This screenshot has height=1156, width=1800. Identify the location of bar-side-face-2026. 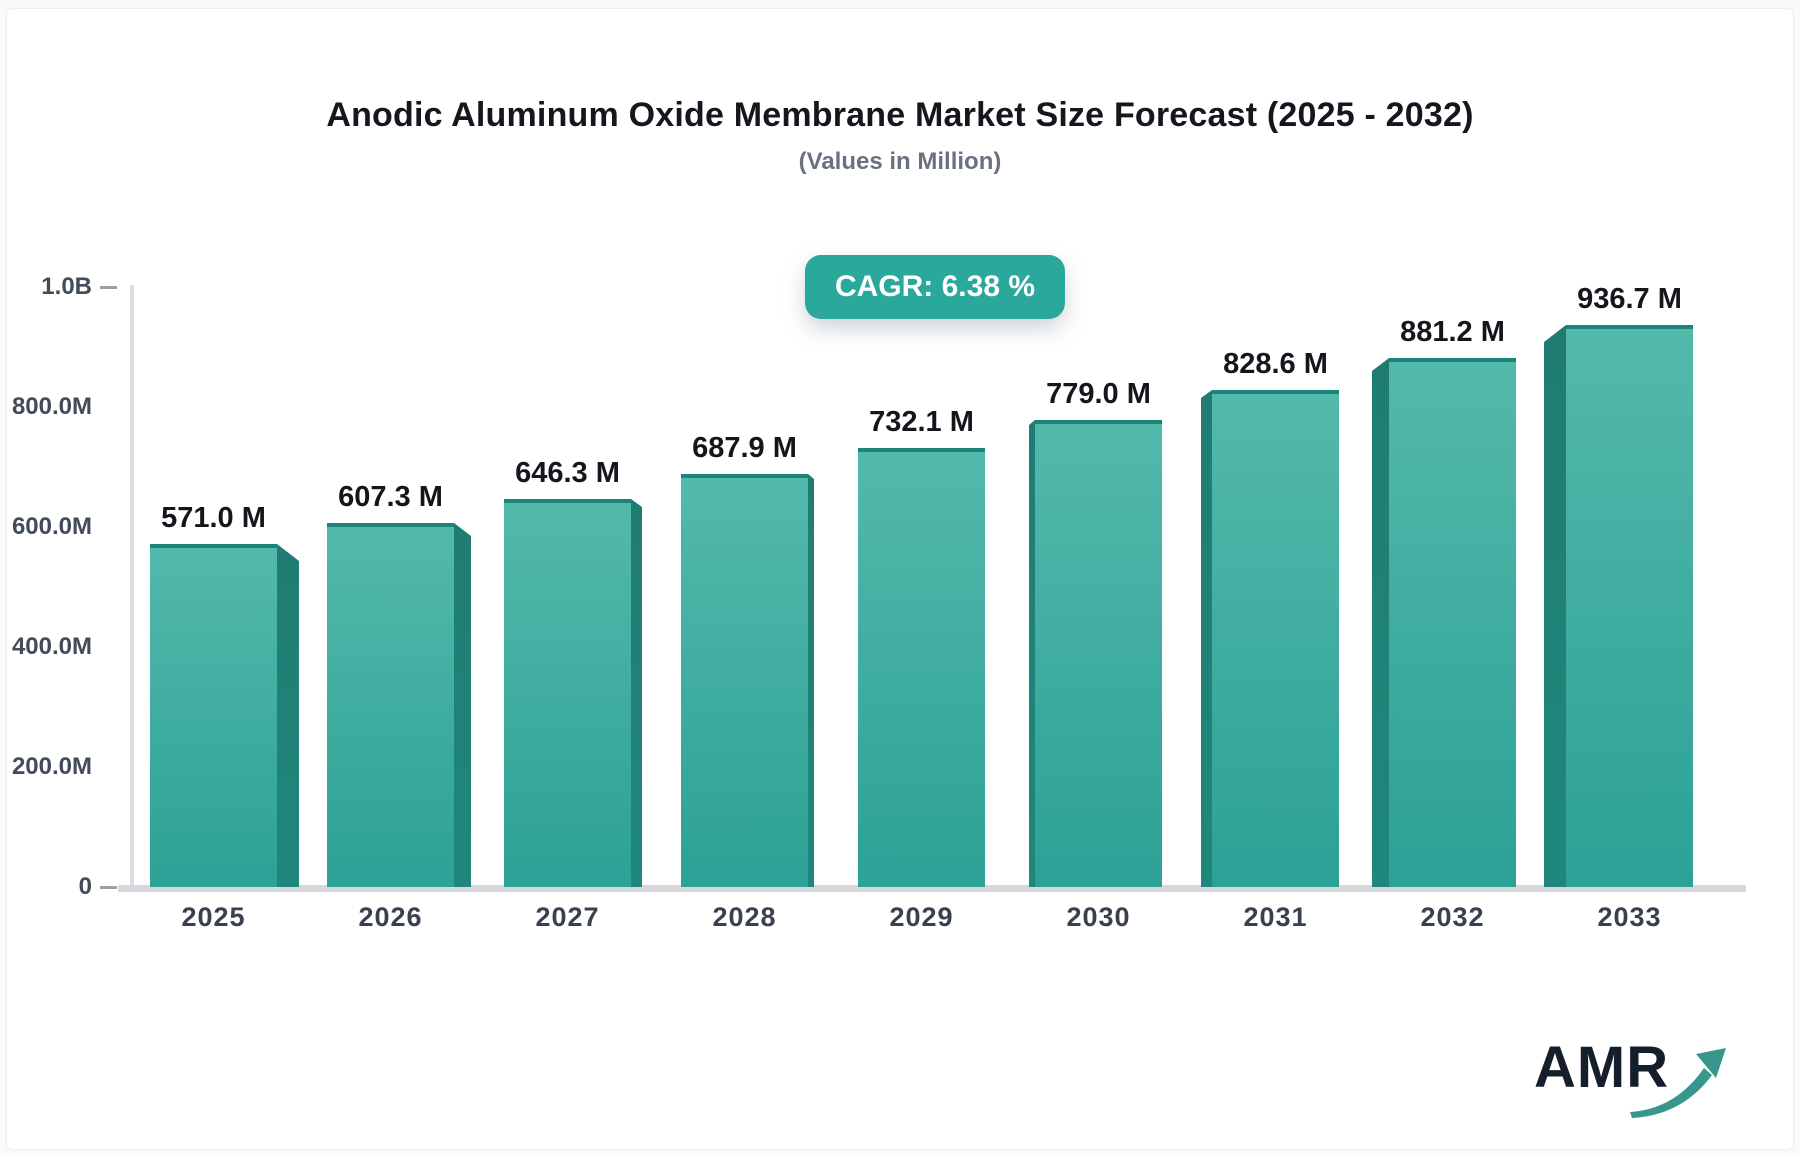
(462, 705).